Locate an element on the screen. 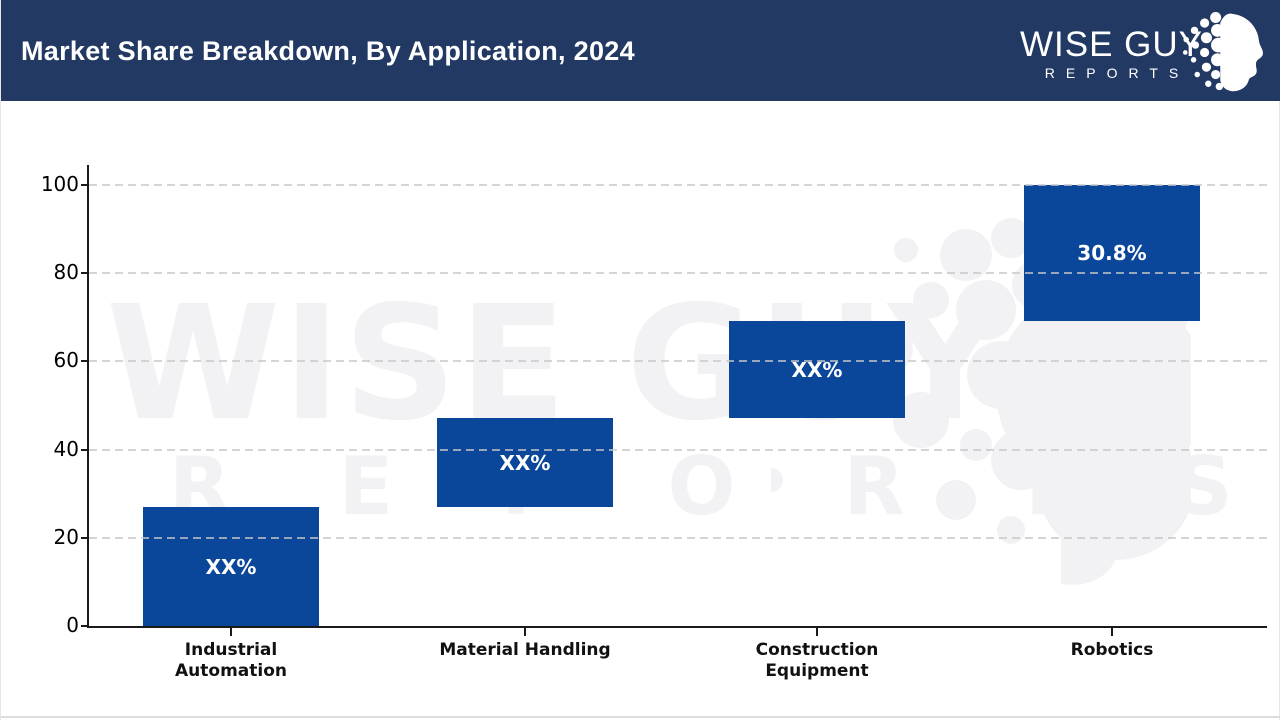 The height and width of the screenshot is (720, 1280). category-label-line: Automation is located at coordinates (231, 671).